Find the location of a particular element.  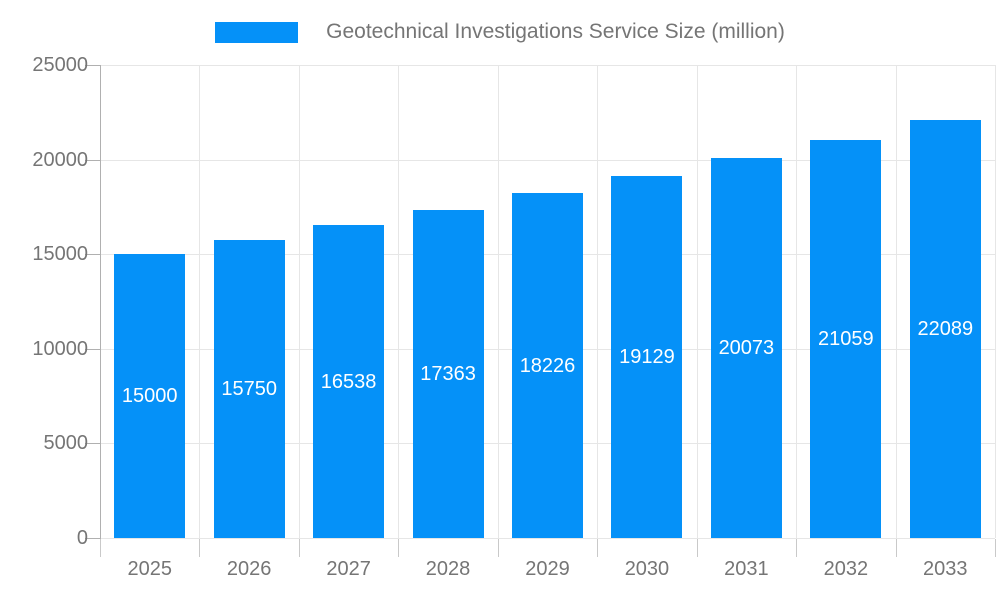

x-axis-label: 2025 is located at coordinates (149, 569).